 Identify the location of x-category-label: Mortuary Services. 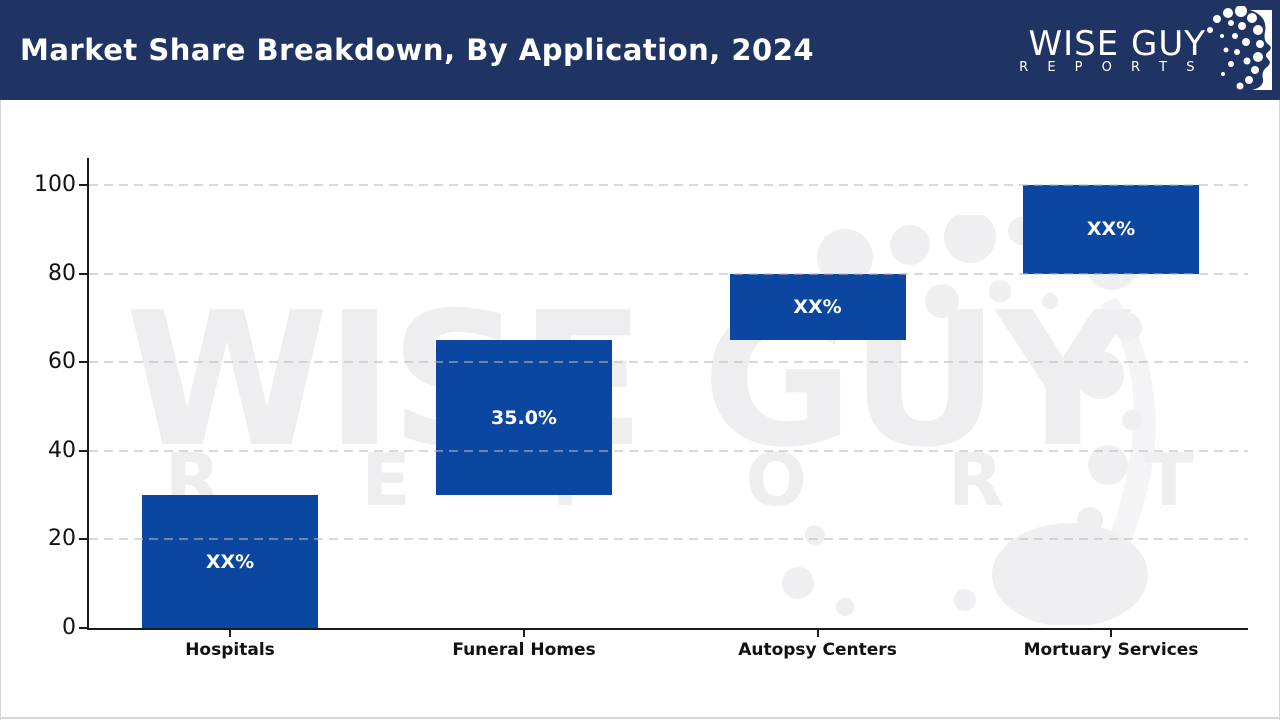
(1111, 650).